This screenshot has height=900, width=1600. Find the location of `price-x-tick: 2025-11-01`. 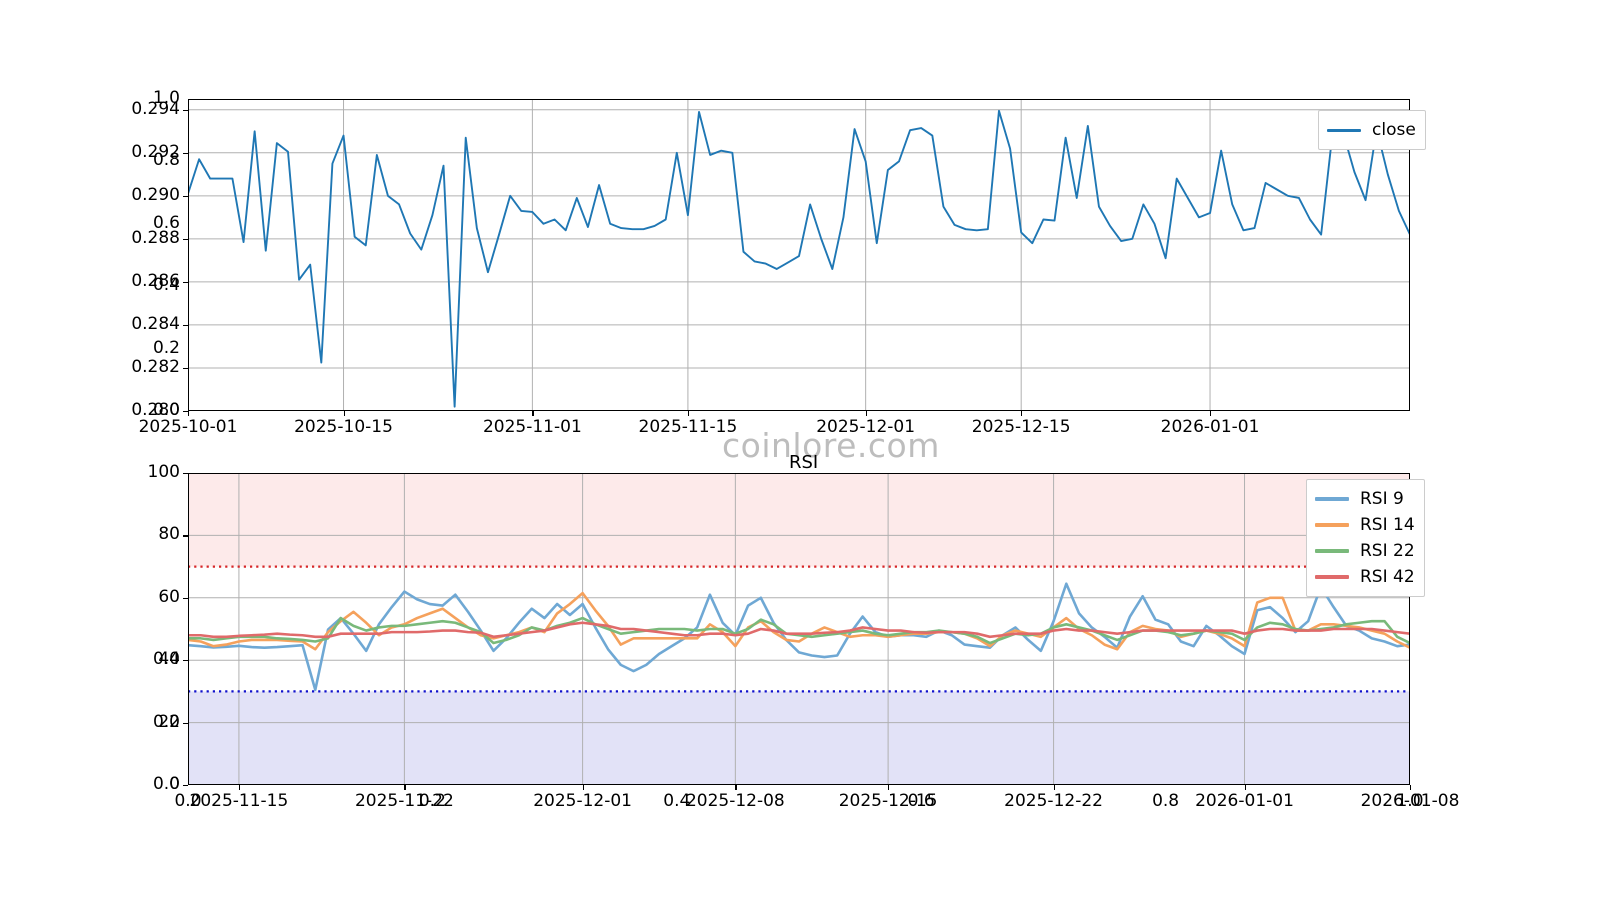

price-x-tick: 2025-11-01 is located at coordinates (532, 427).